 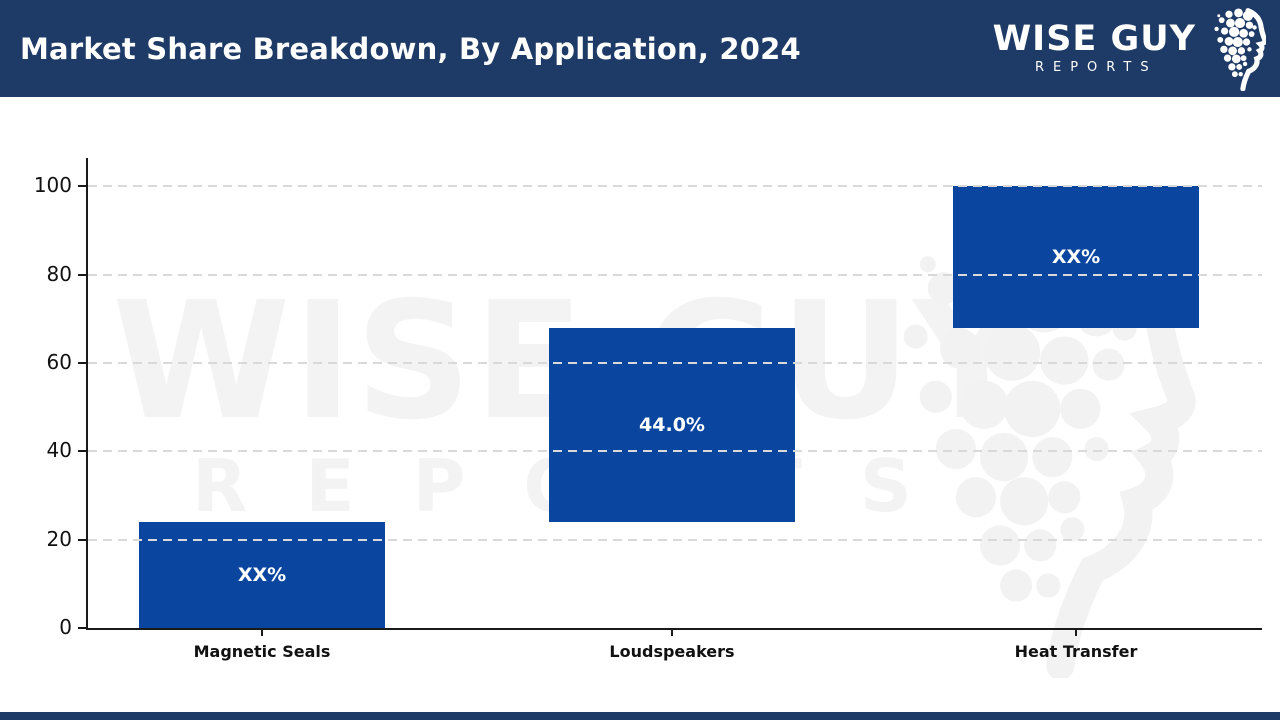 What do you see at coordinates (65, 627) in the screenshot?
I see `y-tick-label: 0` at bounding box center [65, 627].